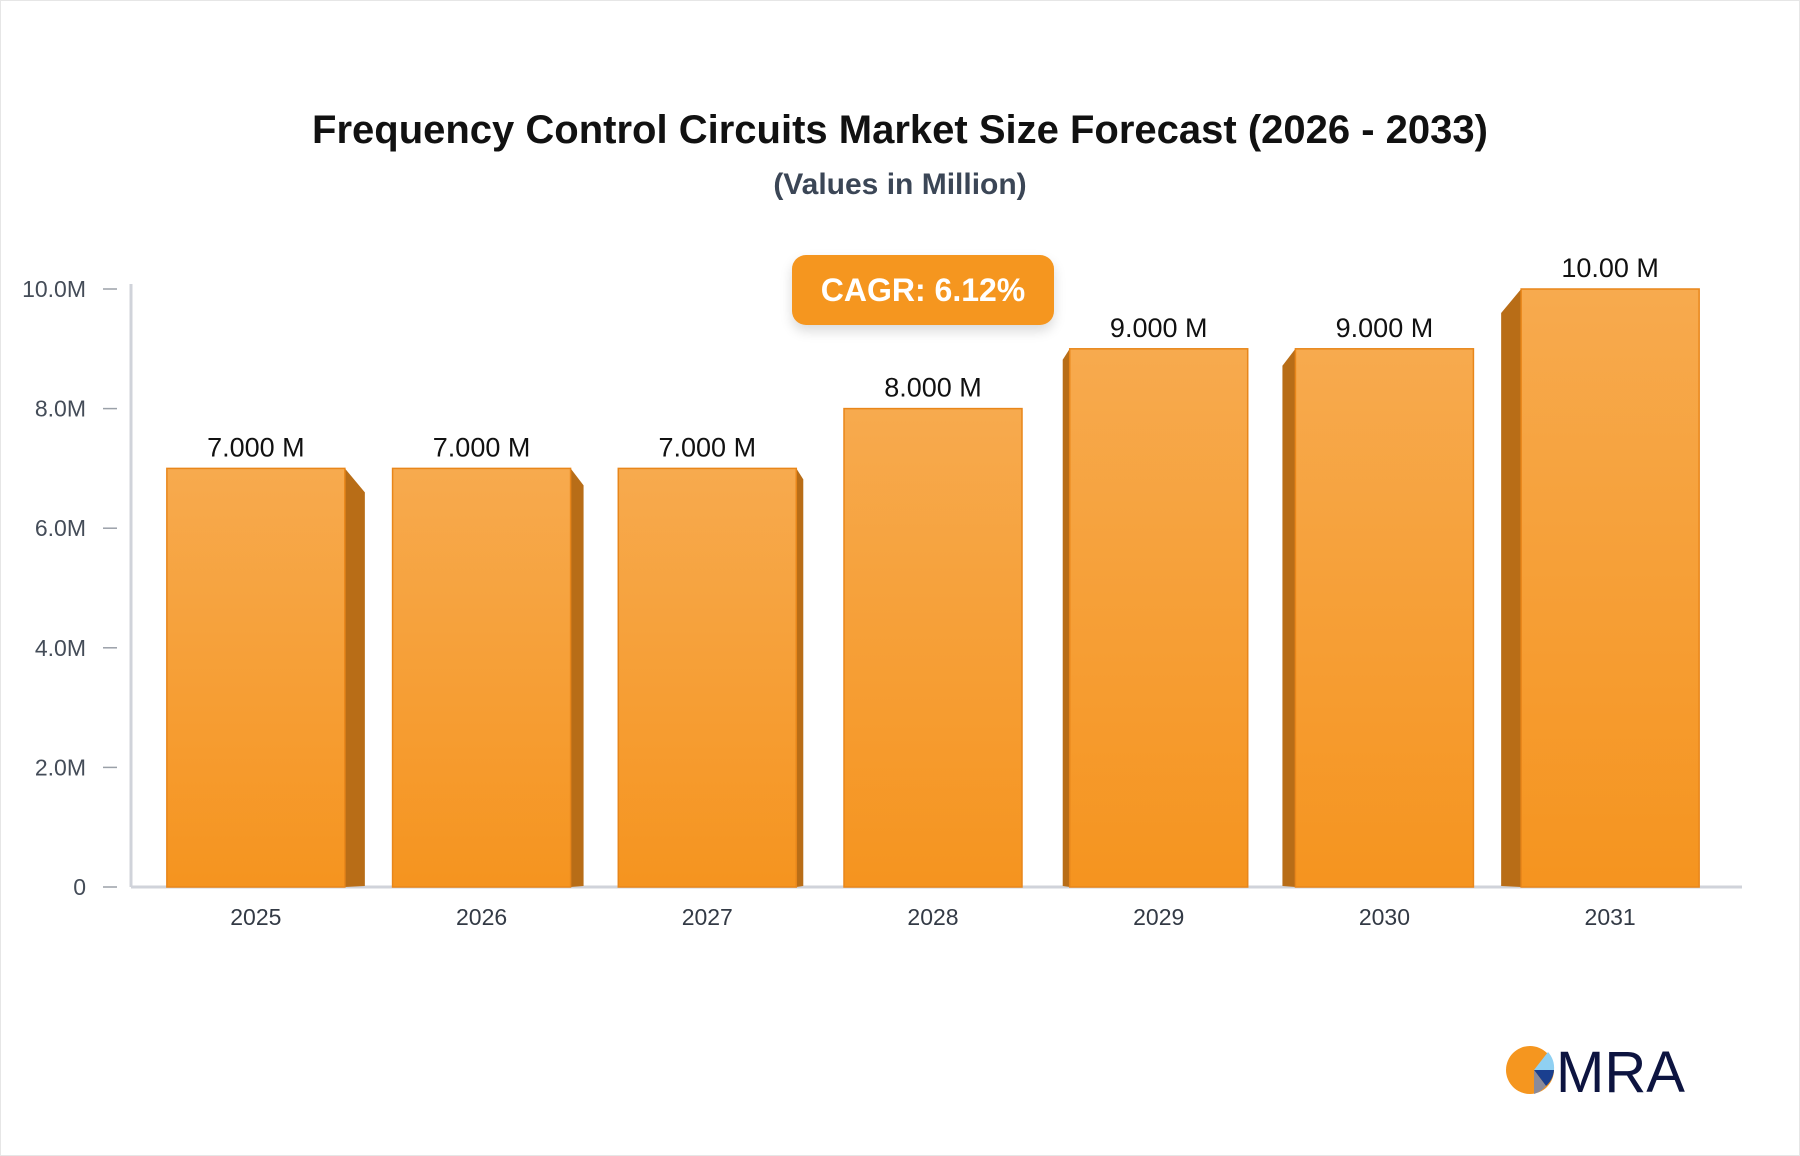 This screenshot has width=1800, height=1156. What do you see at coordinates (481, 917) in the screenshot?
I see `x-tick-label: 2026` at bounding box center [481, 917].